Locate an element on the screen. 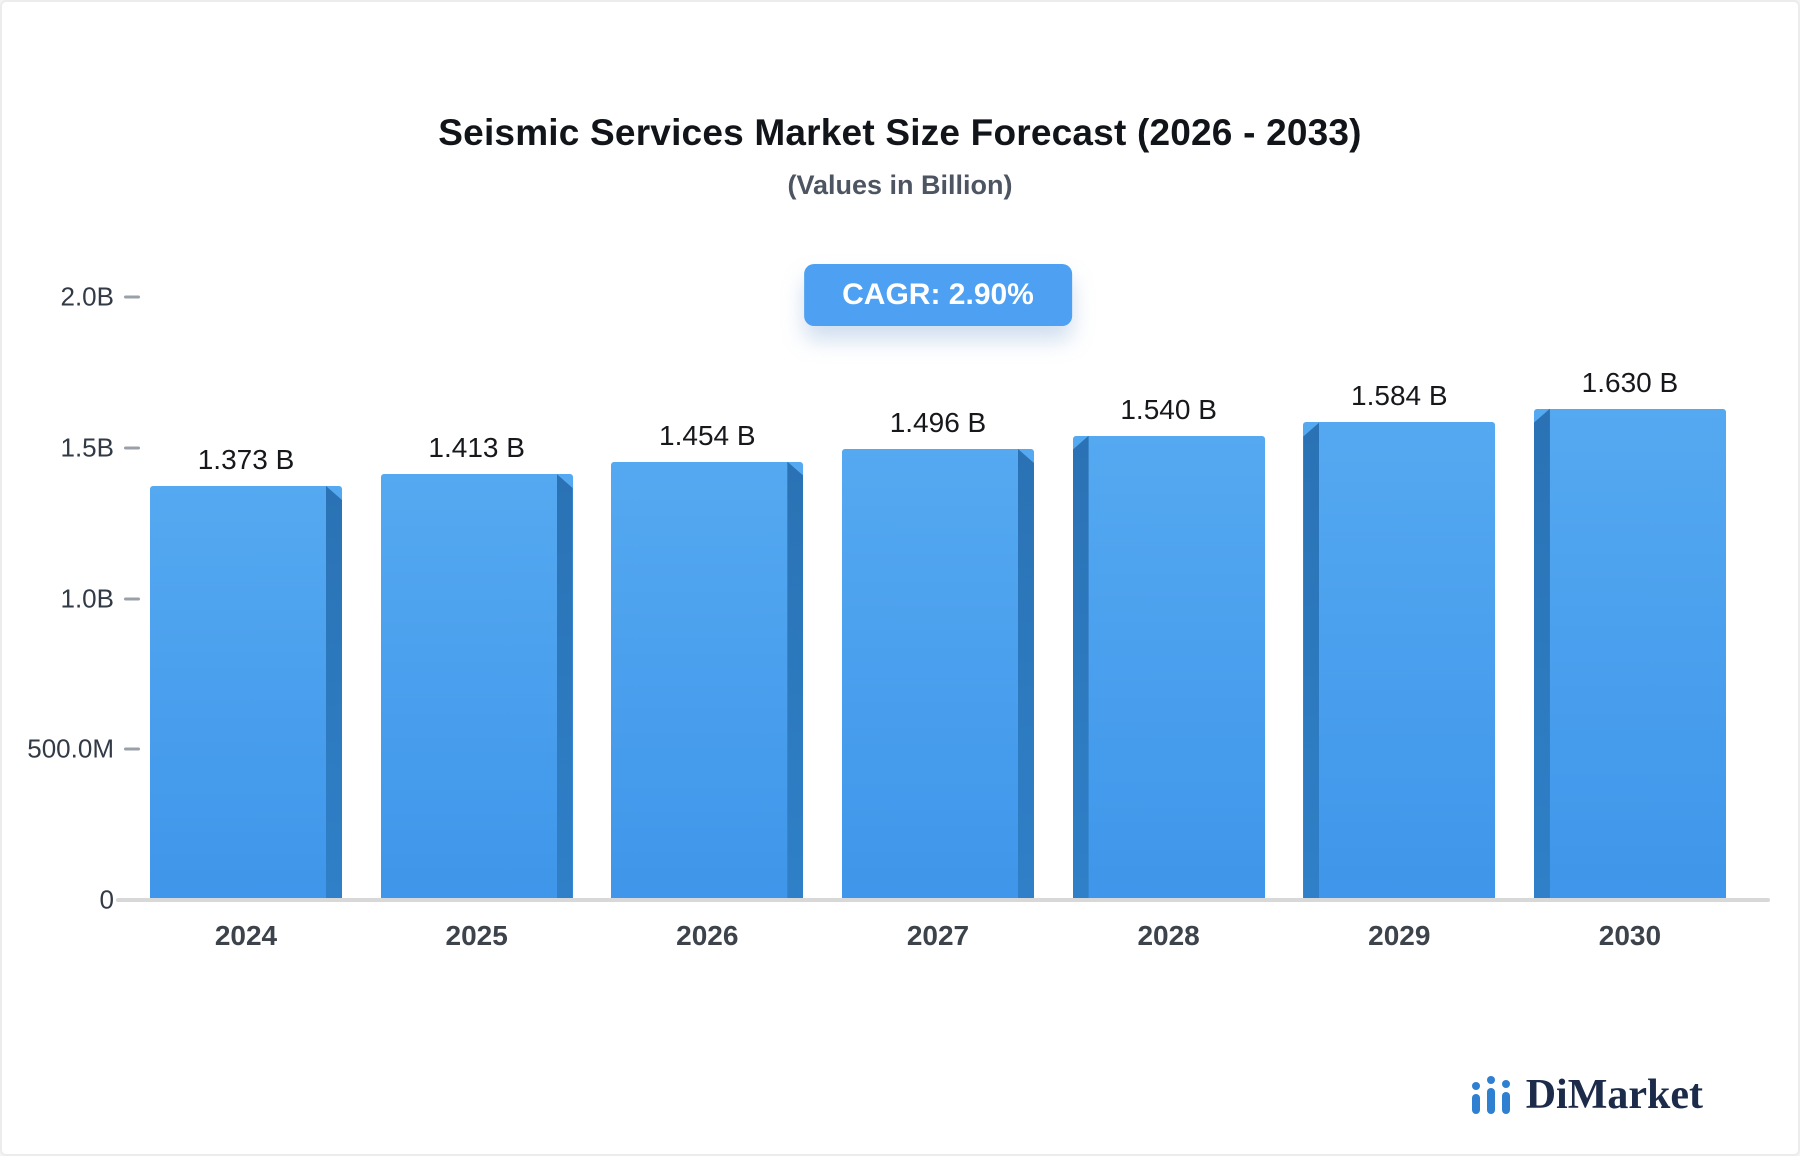  x-tick-label: 2024 is located at coordinates (246, 935).